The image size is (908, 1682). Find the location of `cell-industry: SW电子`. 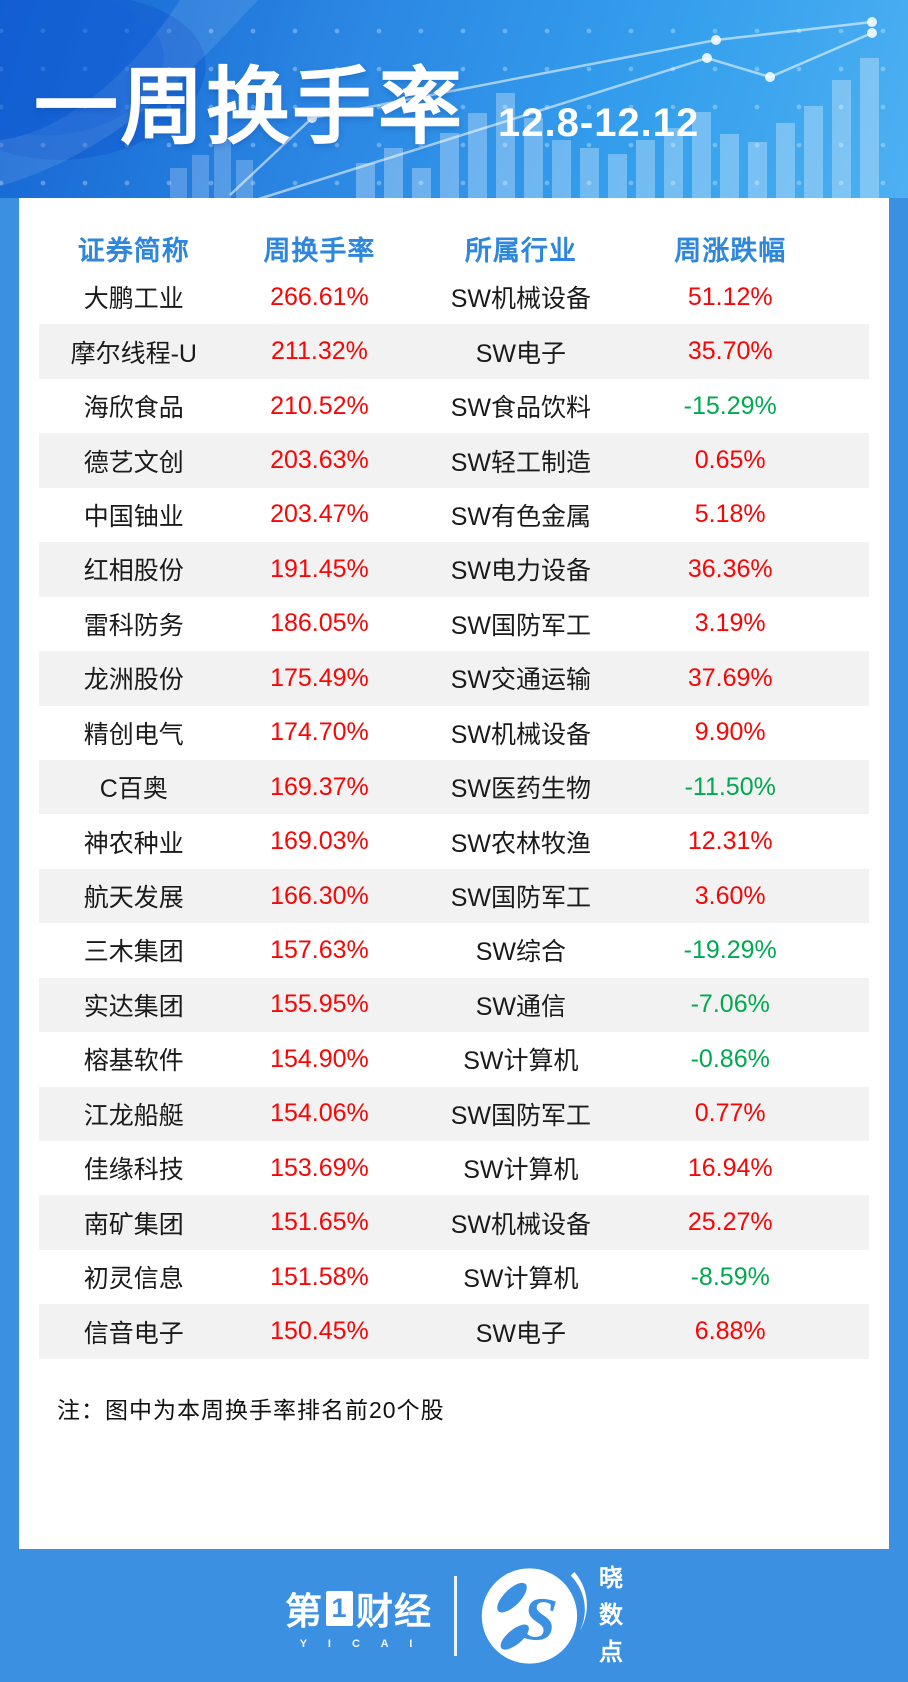

cell-industry: SW电子 is located at coordinates (521, 353).